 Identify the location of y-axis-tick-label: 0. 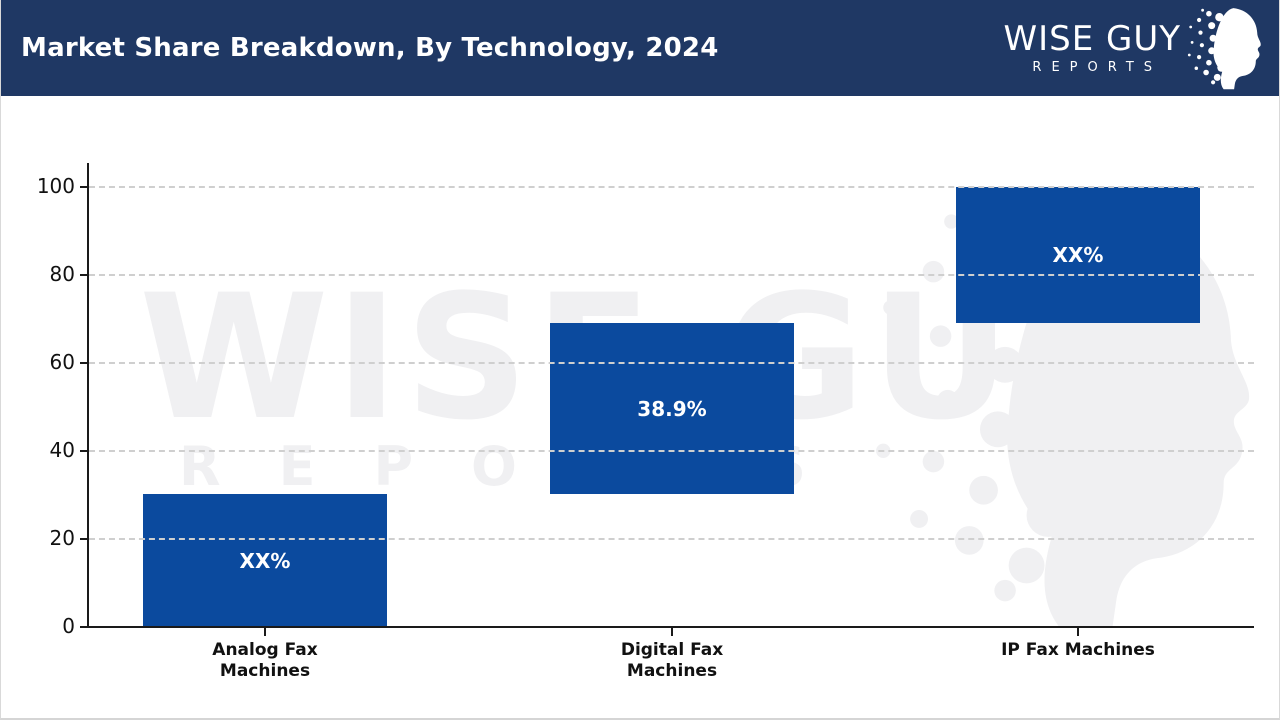
(68, 626).